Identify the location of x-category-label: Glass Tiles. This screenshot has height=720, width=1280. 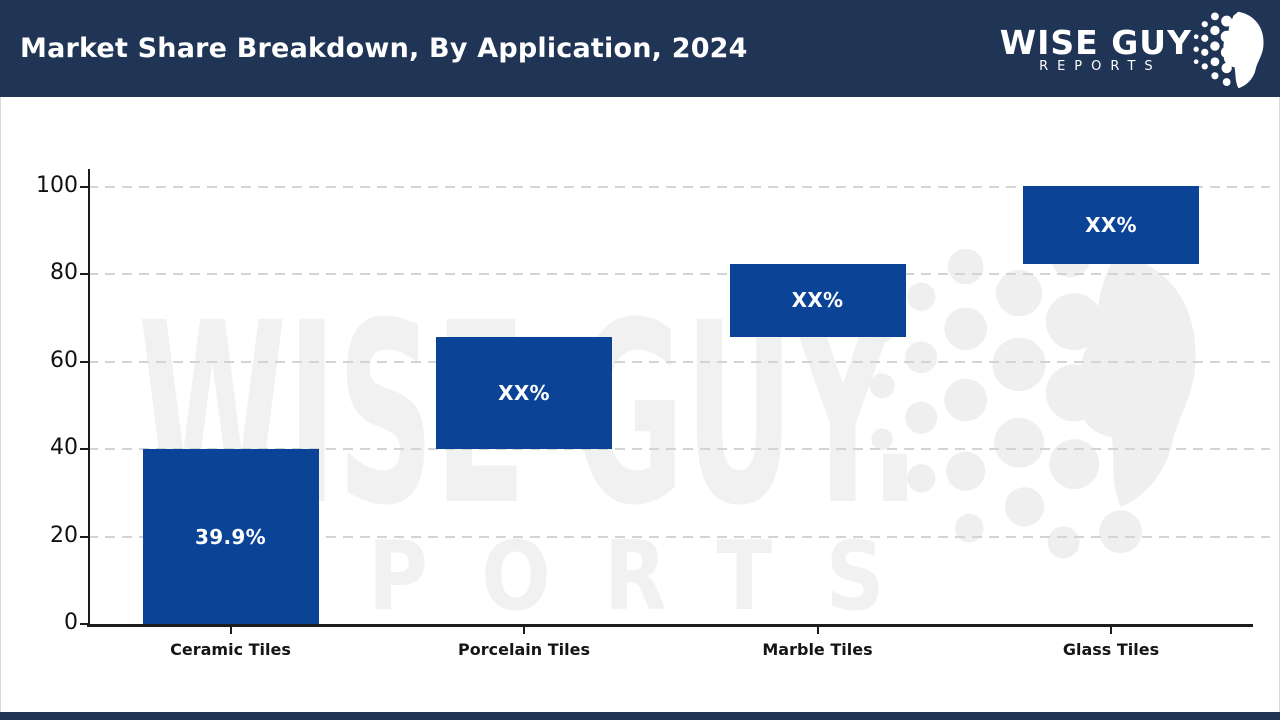
(1111, 649).